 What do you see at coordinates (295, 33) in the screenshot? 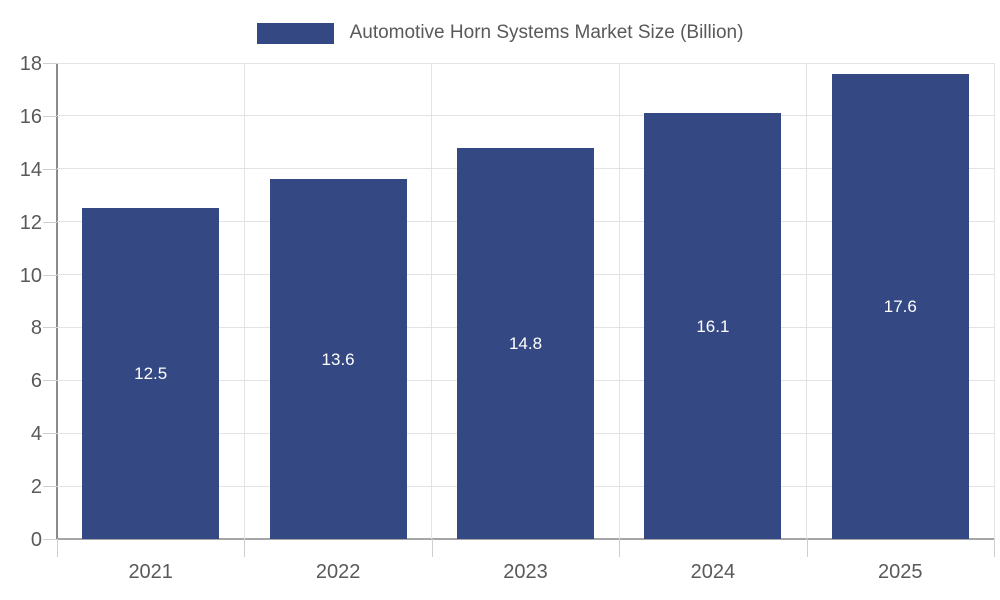
I see `legend-swatch` at bounding box center [295, 33].